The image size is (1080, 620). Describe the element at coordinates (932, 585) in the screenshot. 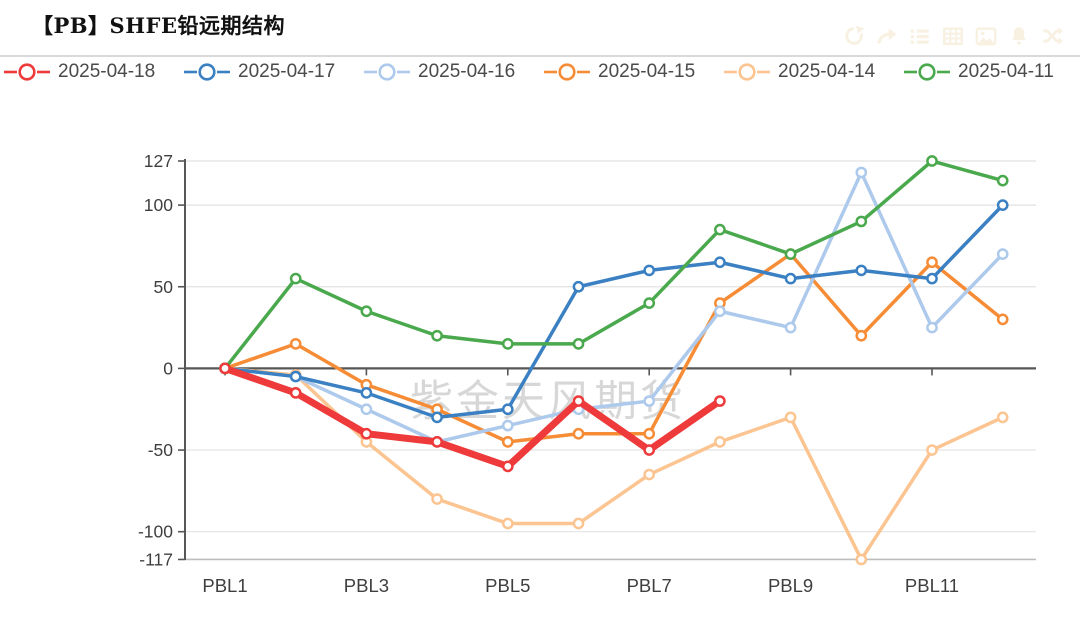

I see `x-tick-label: PBL11` at that location.